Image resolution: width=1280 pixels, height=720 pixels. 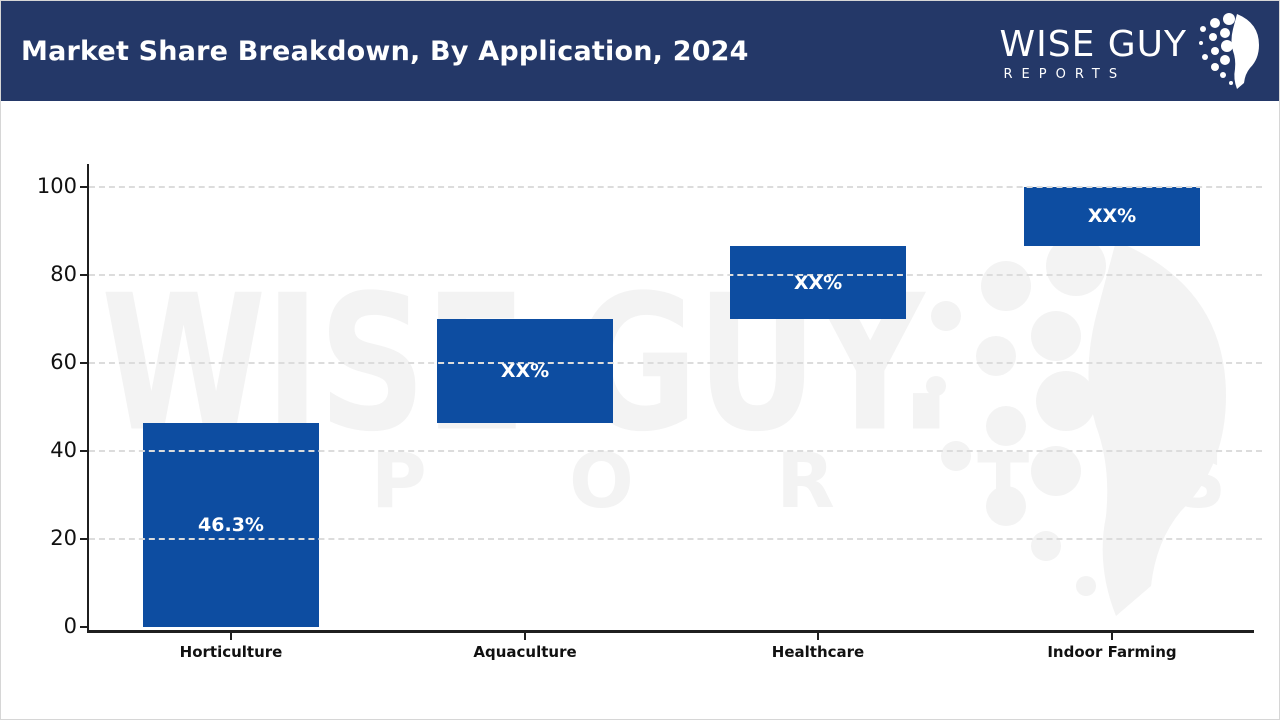 I want to click on bar-healthcare, so click(x=818, y=283).